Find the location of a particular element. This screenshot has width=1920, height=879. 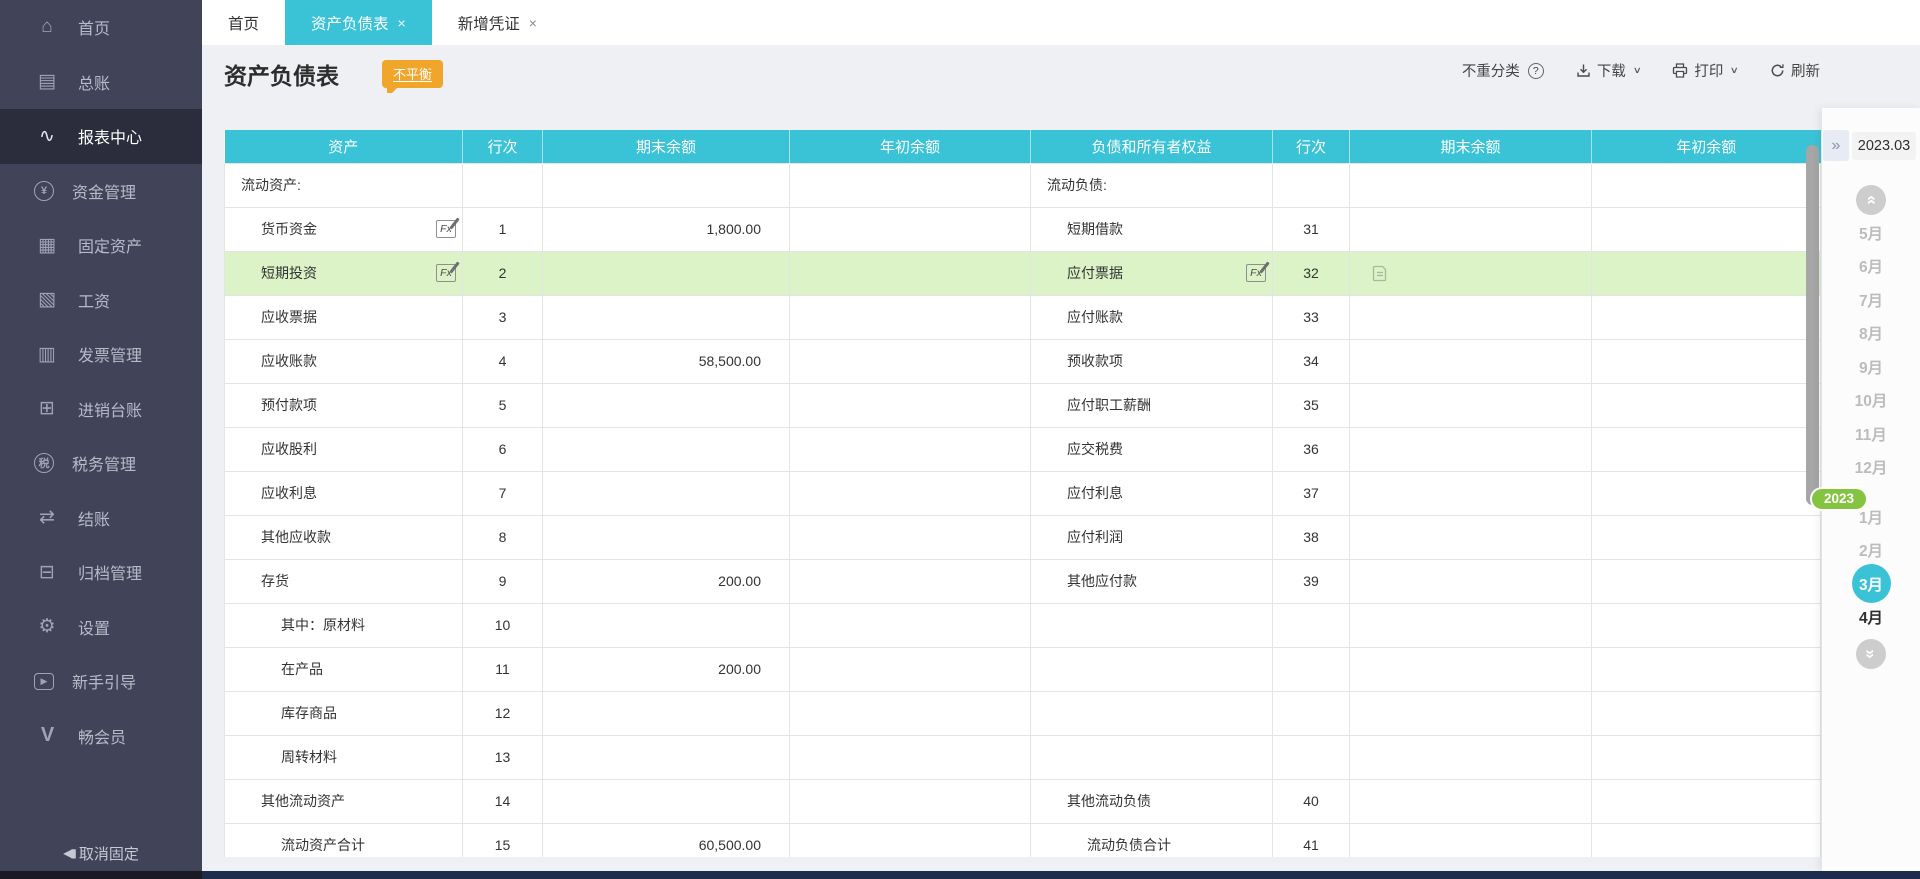

reclassify-toggle: 不重分类 ? is located at coordinates (1503, 70).